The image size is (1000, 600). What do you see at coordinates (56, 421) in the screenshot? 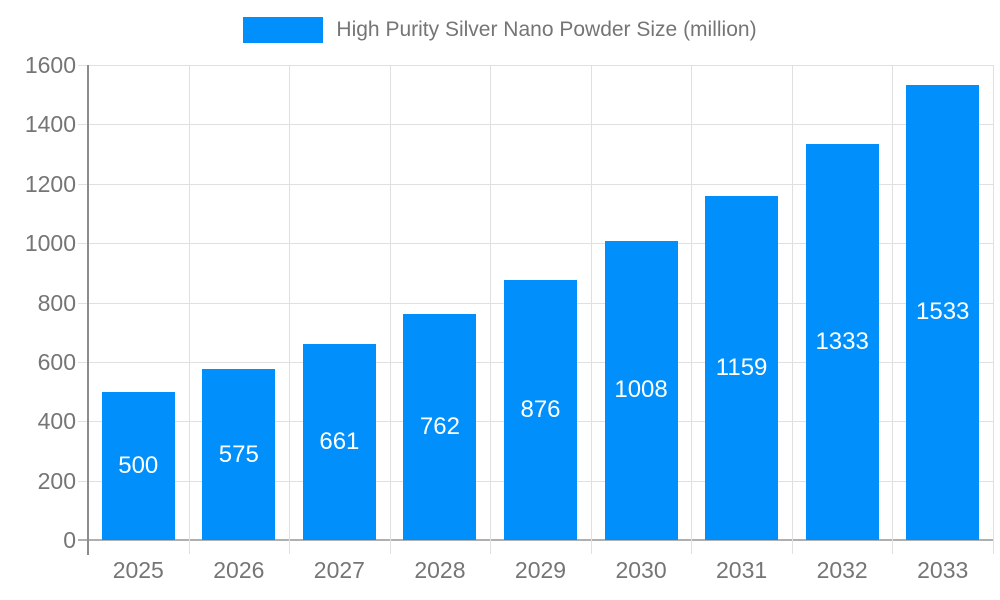
I see `y-axis-label: 400` at bounding box center [56, 421].